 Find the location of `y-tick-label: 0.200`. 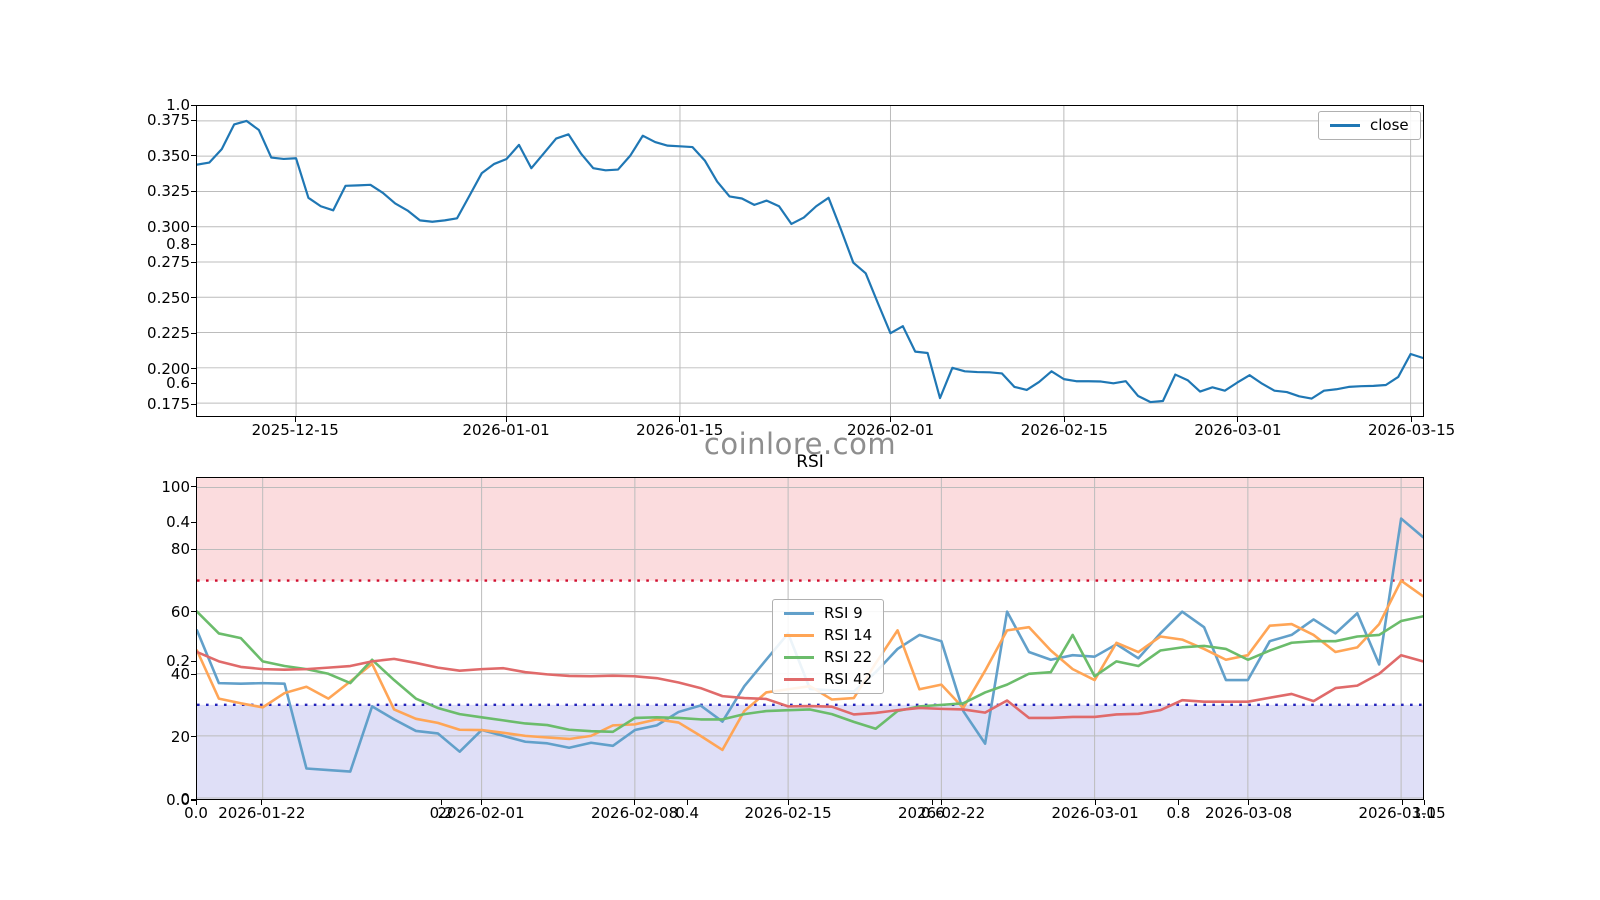

y-tick-label: 0.200 is located at coordinates (168, 368).